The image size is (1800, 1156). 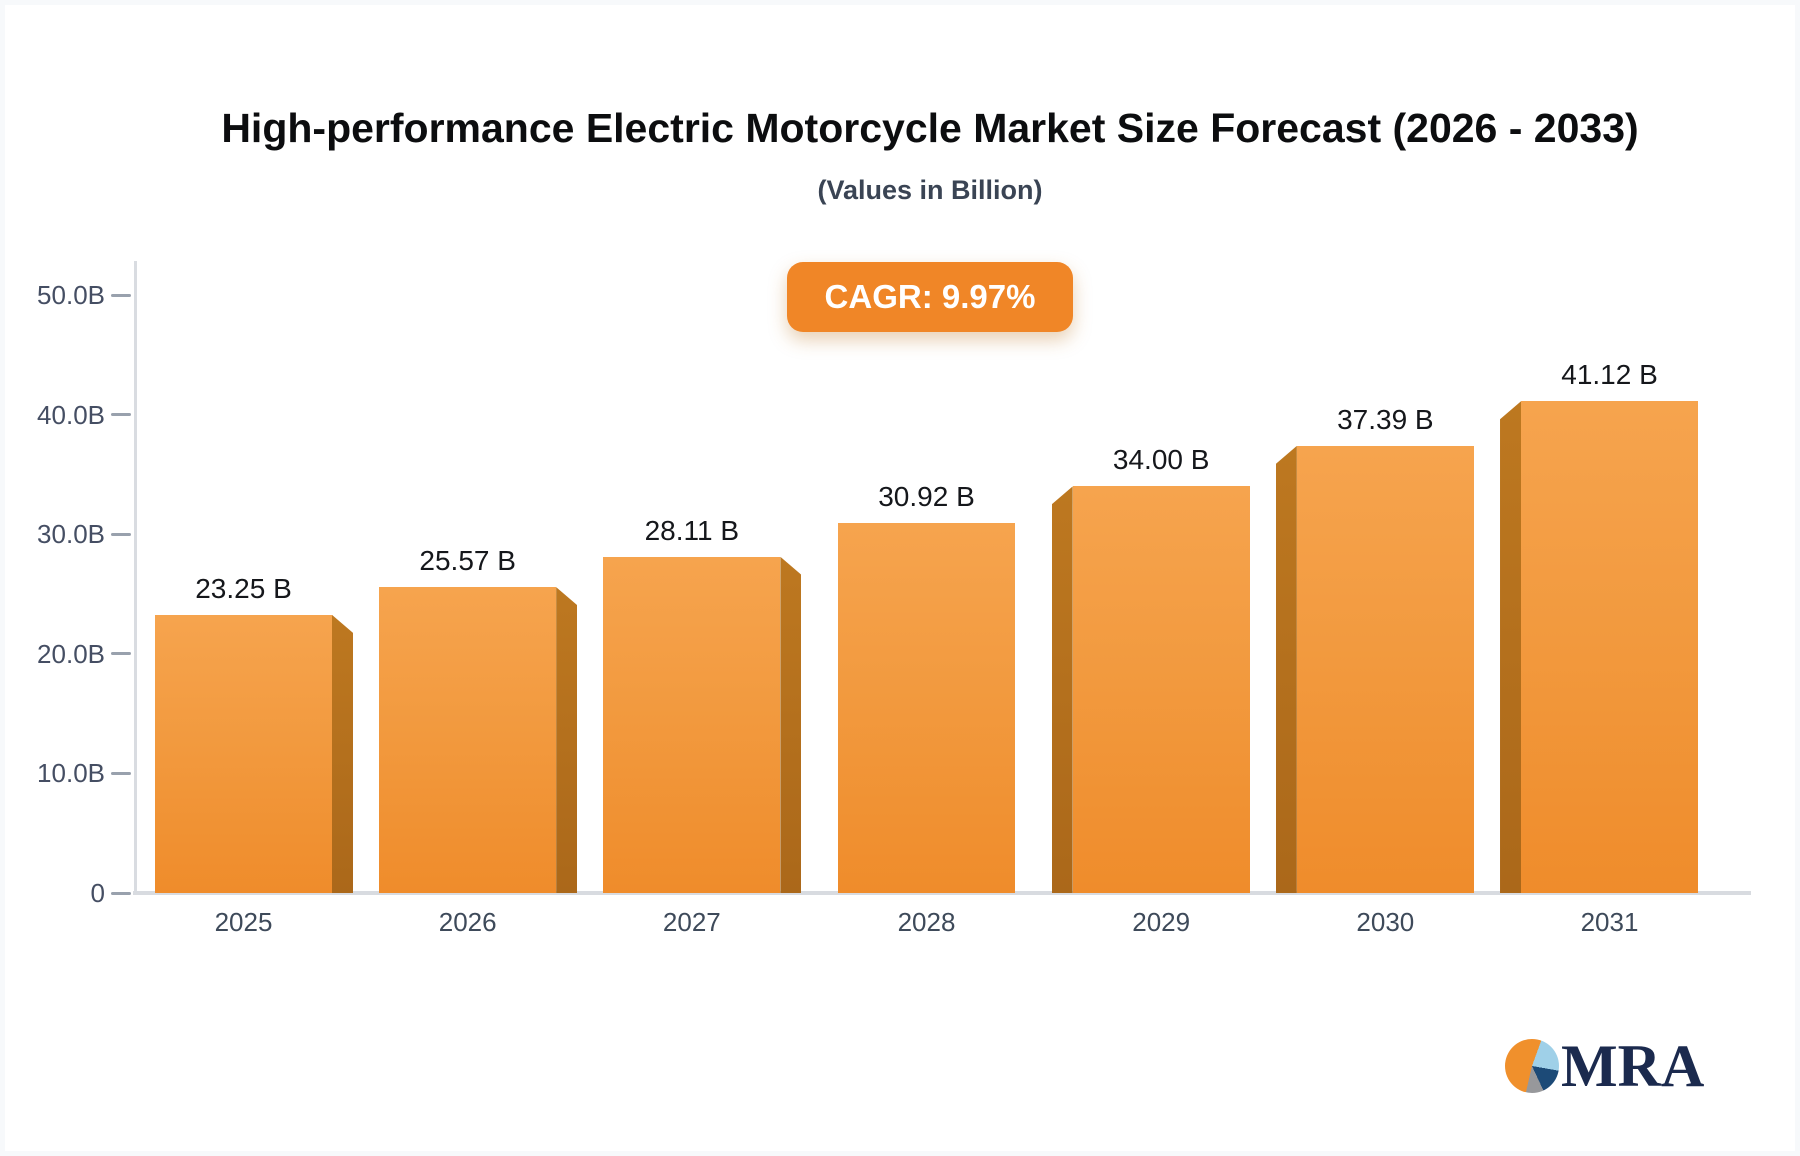 What do you see at coordinates (1385, 419) in the screenshot?
I see `bar-value-label-2030: 37.39 B` at bounding box center [1385, 419].